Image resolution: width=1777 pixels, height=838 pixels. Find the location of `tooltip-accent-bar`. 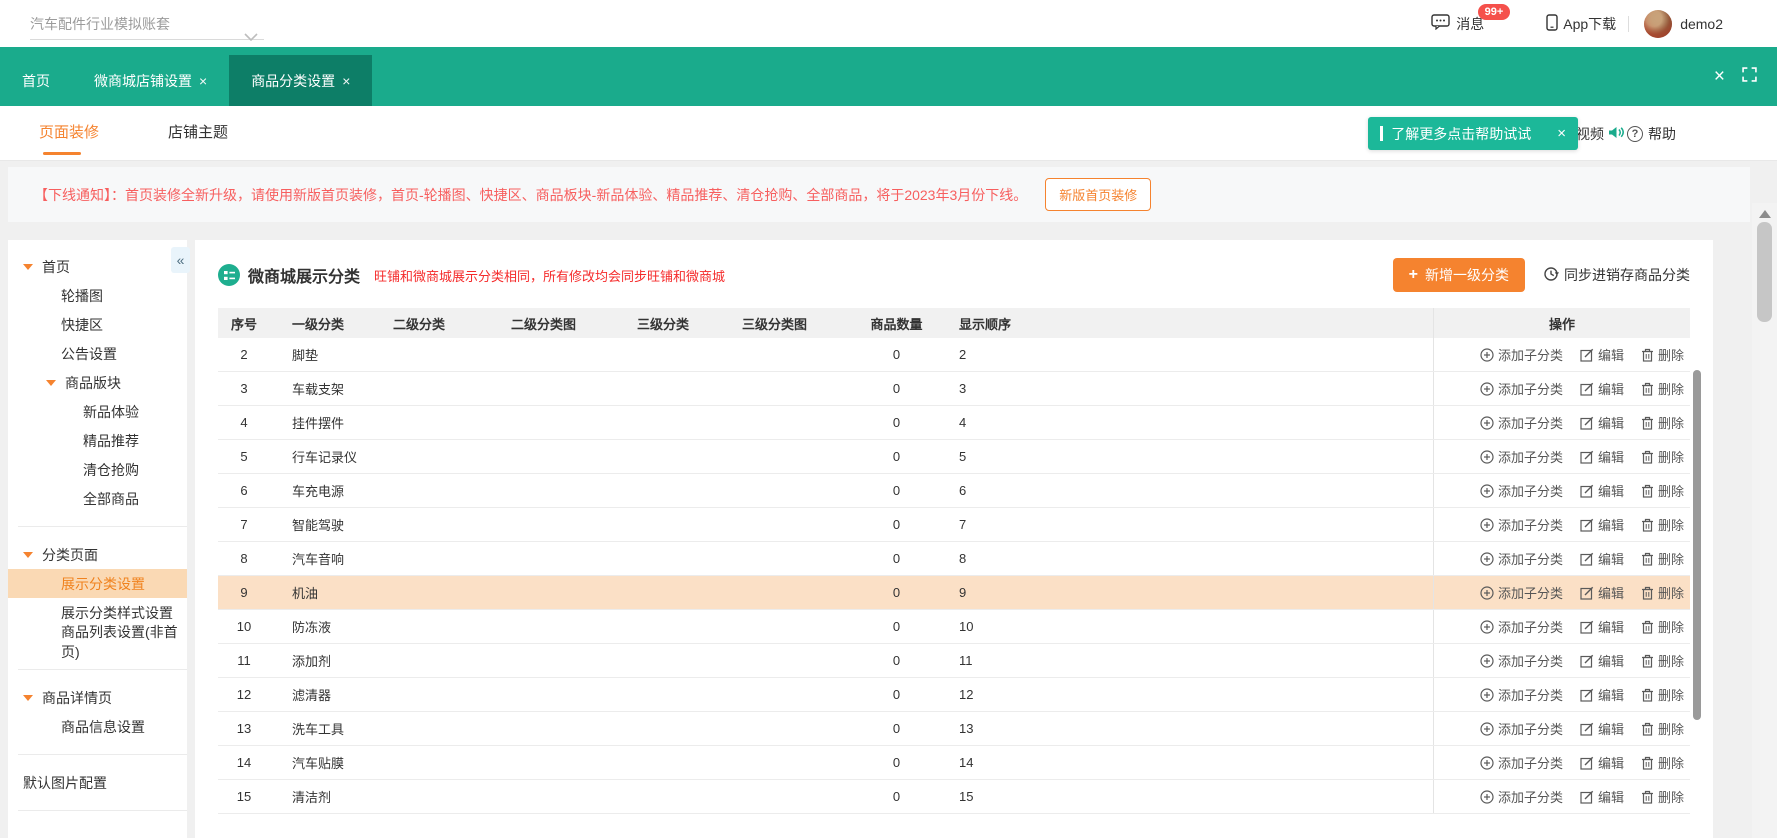

tooltip-accent-bar is located at coordinates (1382, 133).